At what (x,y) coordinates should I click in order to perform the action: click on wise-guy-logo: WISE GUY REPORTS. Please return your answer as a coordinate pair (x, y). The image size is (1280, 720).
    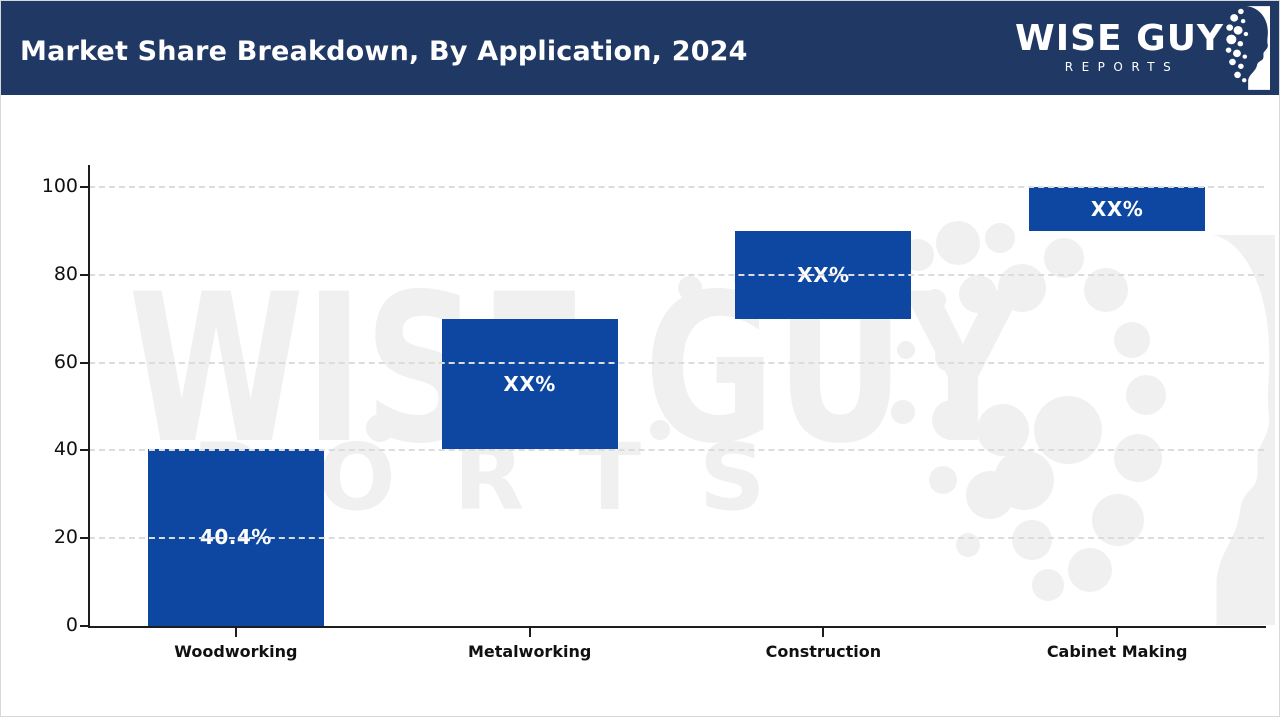
    Looking at the image, I should click on (1142, 47).